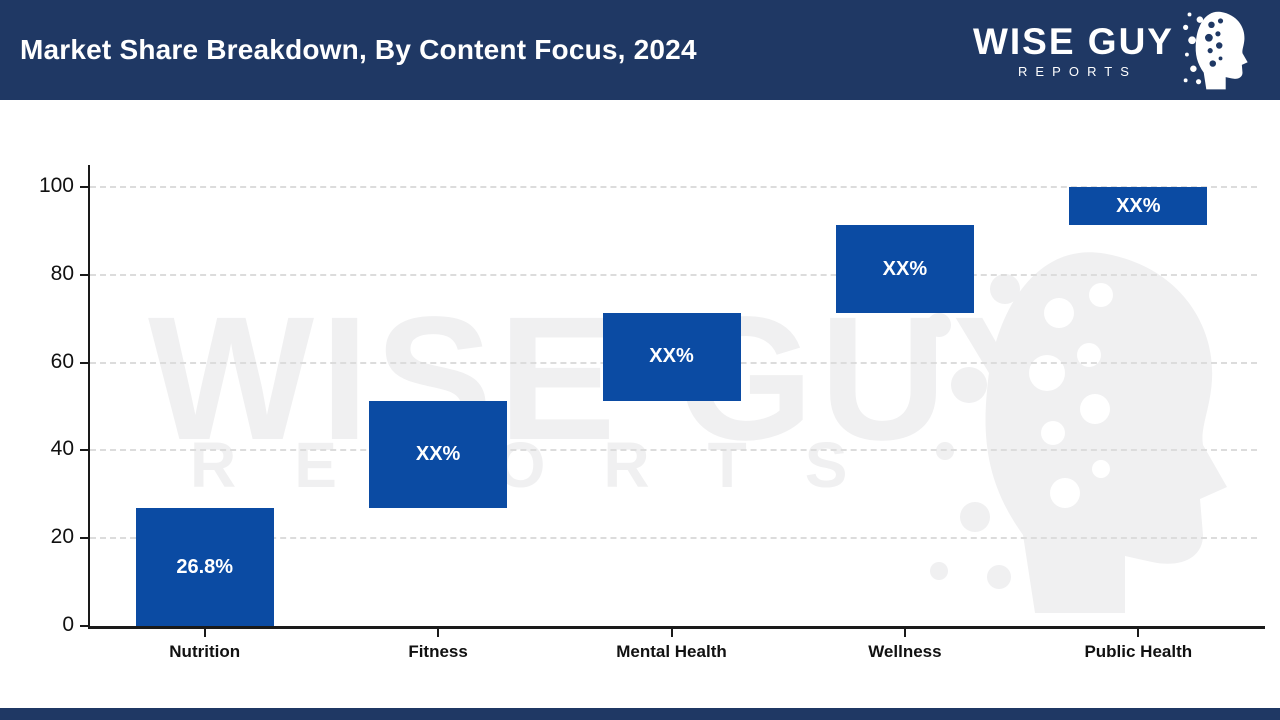 This screenshot has width=1280, height=720. What do you see at coordinates (205, 651) in the screenshot?
I see `x-category-label: Nutrition` at bounding box center [205, 651].